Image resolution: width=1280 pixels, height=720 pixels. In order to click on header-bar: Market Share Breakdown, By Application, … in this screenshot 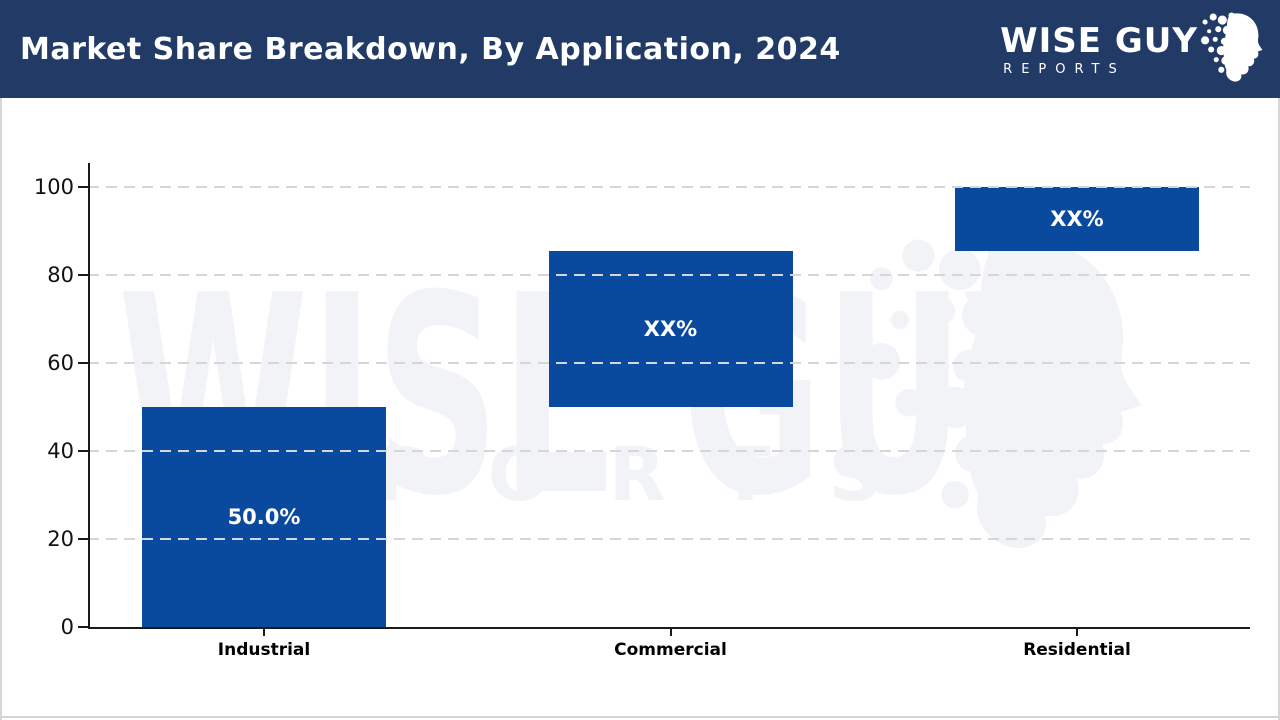, I will do `click(640, 49)`.